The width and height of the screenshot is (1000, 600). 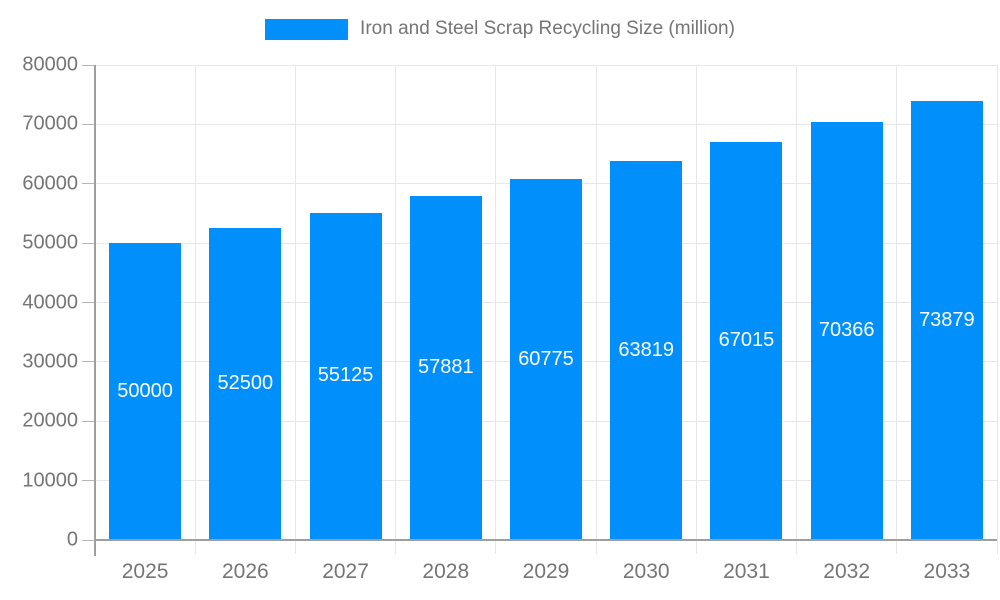 I want to click on bar: 67015, so click(x=746, y=340).